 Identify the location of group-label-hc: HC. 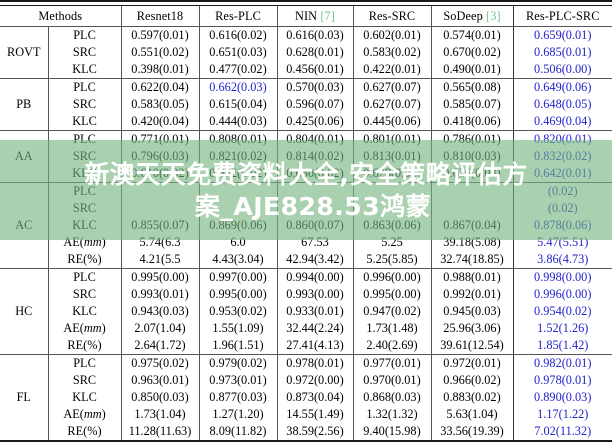
(24, 311).